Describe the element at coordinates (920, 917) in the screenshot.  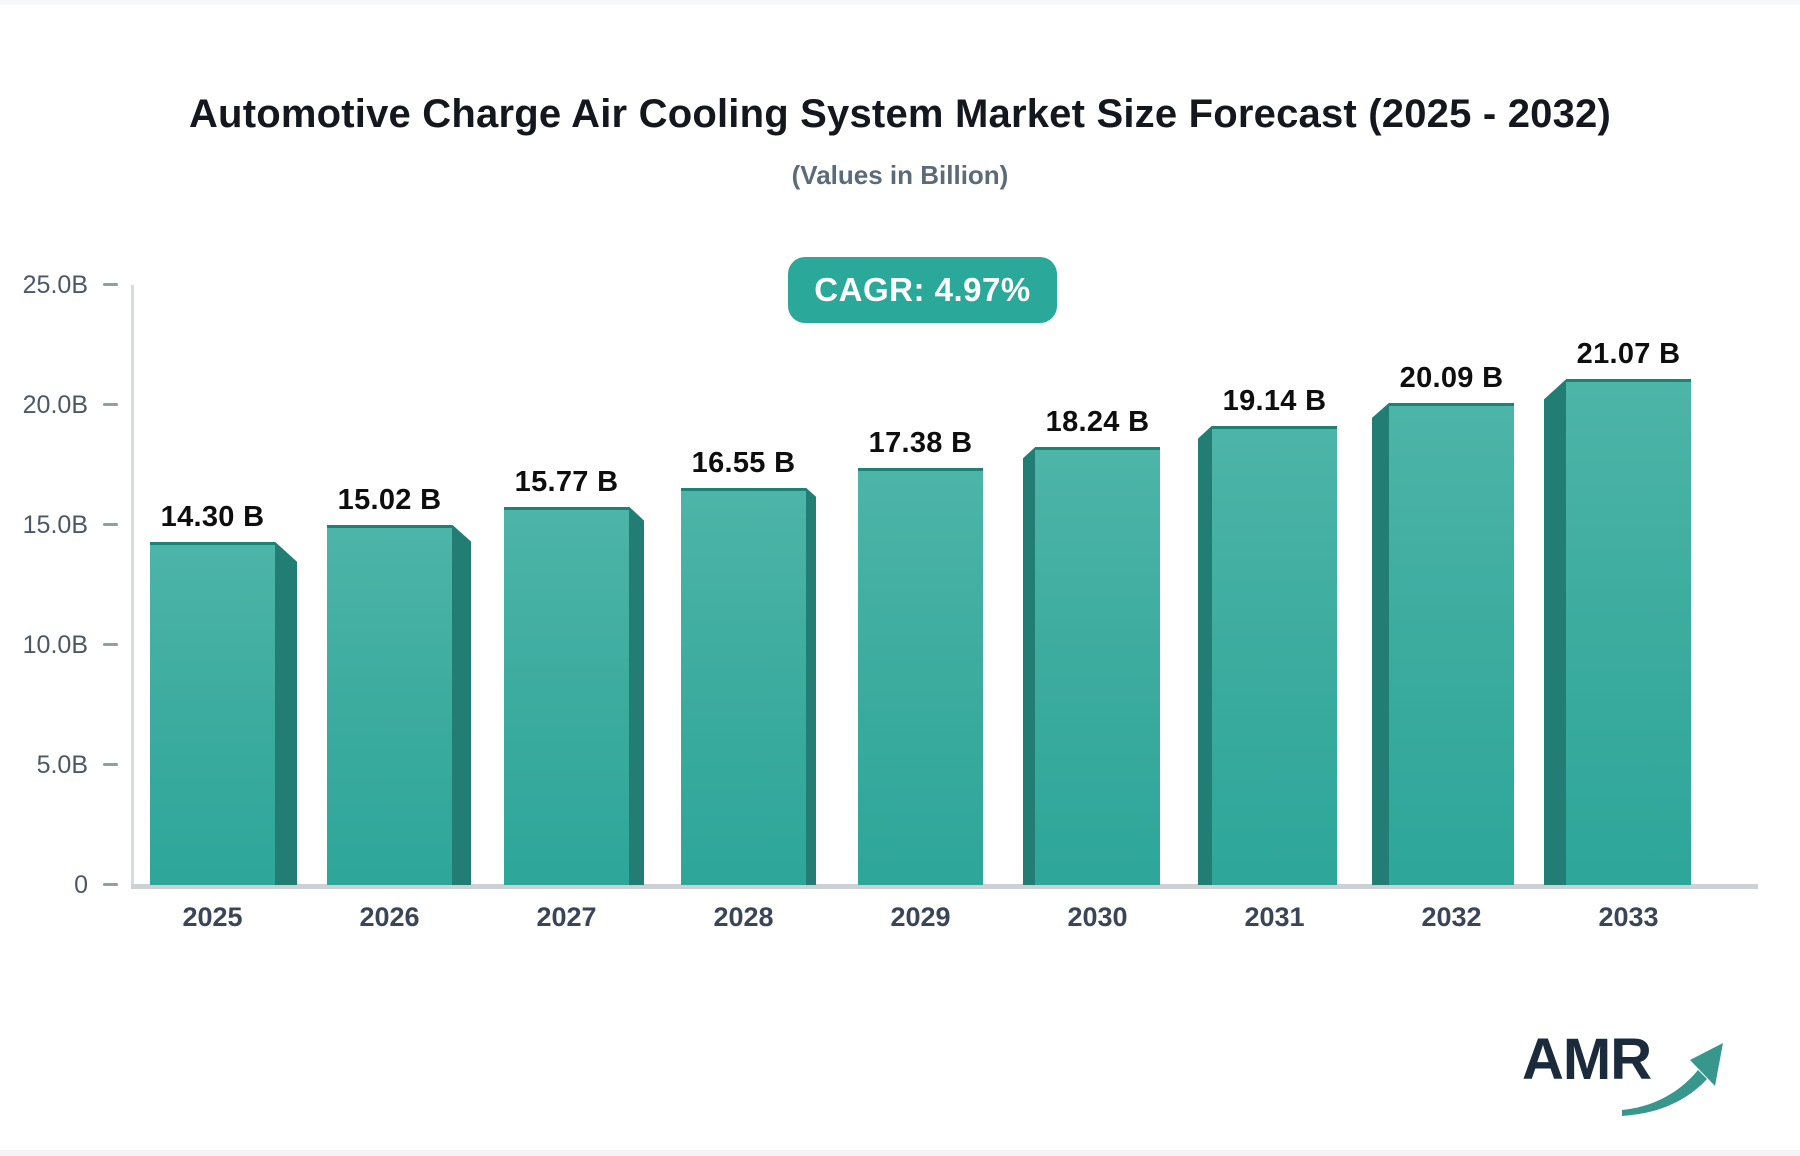
I see `x-axis-label: 2029` at that location.